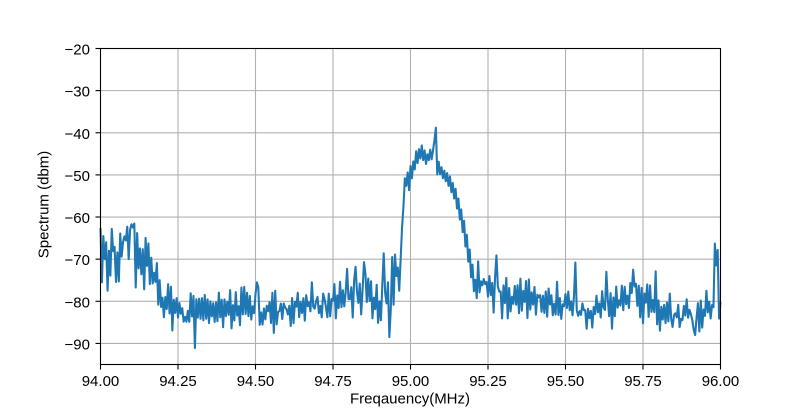 This screenshot has height=409, width=800. What do you see at coordinates (721, 381) in the screenshot?
I see `svg-text: 96.00` at bounding box center [721, 381].